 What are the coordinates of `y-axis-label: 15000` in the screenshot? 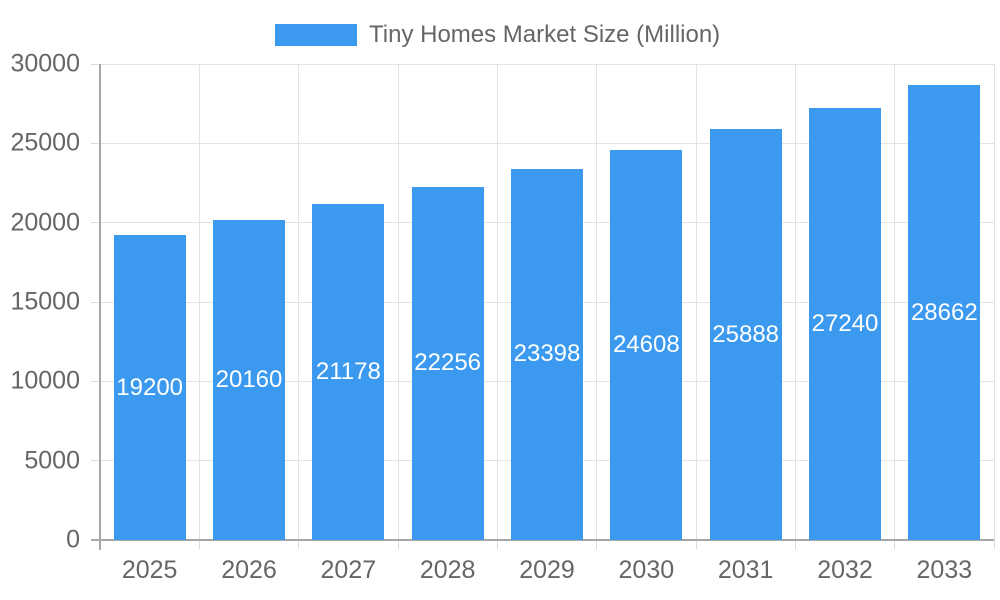 It's located at (45, 301).